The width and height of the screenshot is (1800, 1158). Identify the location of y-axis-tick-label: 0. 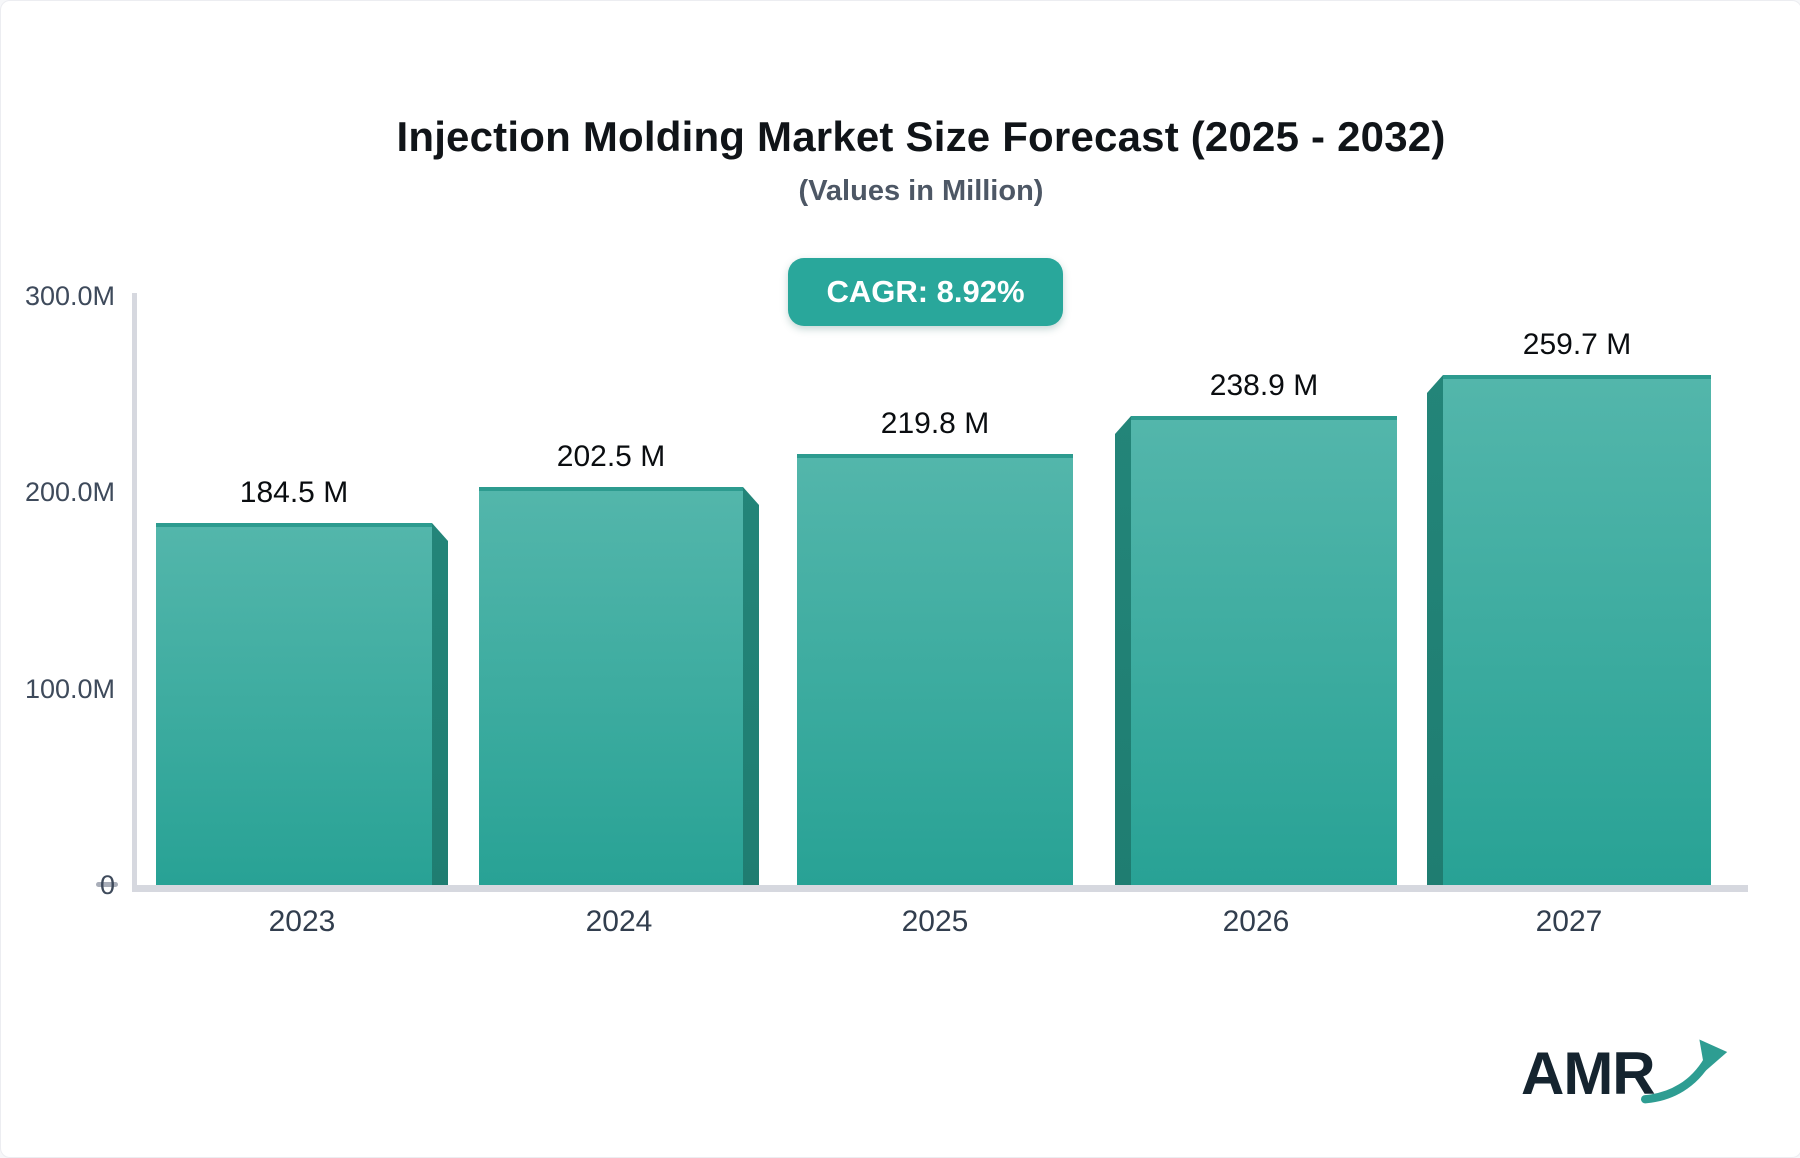
(107, 885).